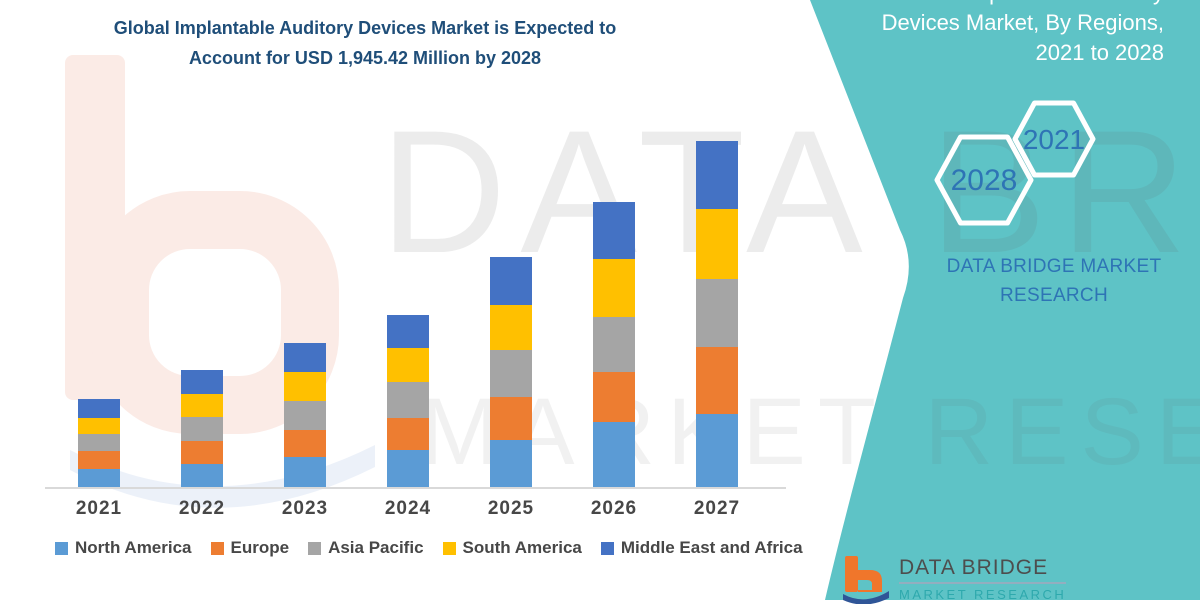 This screenshot has width=1200, height=604. What do you see at coordinates (1022, 22) in the screenshot?
I see `side-panel-heading-line2: Devices Market, By Regions,` at bounding box center [1022, 22].